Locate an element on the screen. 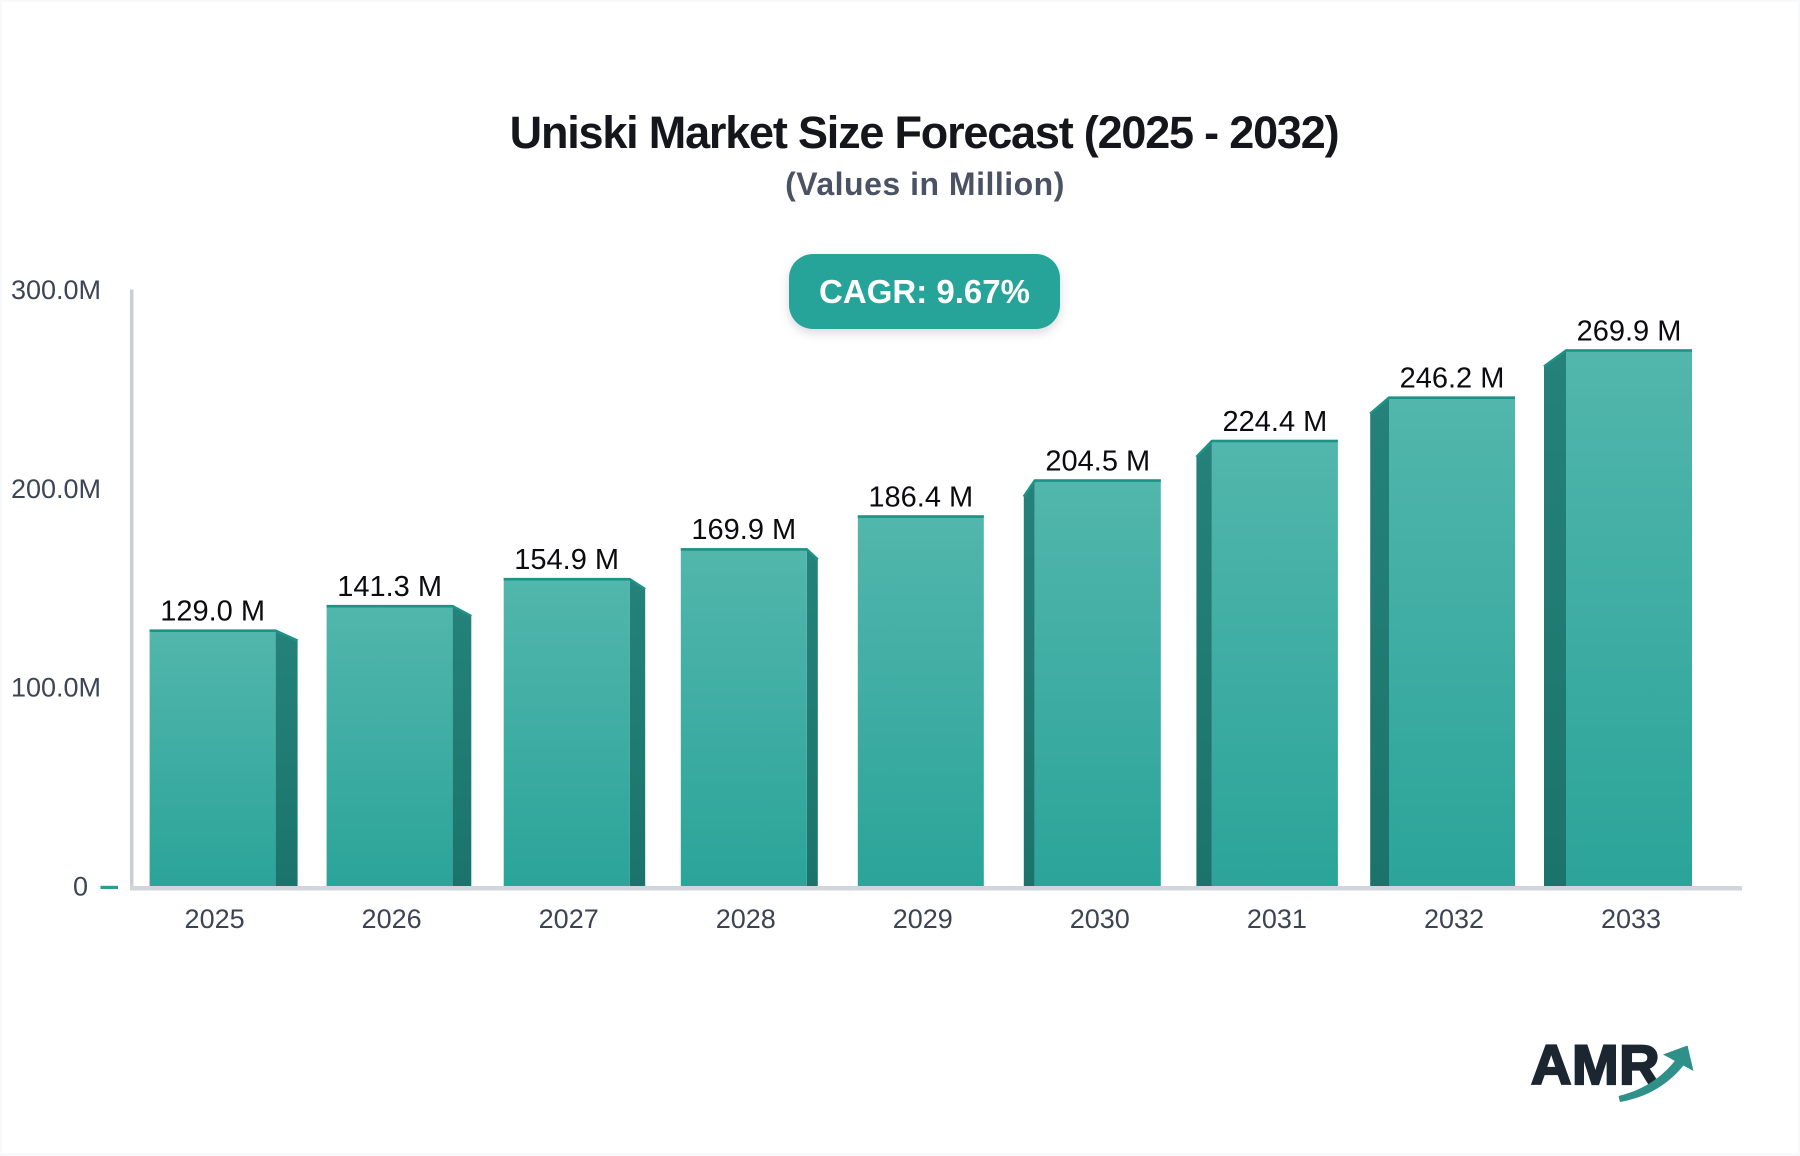 The width and height of the screenshot is (1800, 1156). svg-text: 2032 is located at coordinates (1454, 919).